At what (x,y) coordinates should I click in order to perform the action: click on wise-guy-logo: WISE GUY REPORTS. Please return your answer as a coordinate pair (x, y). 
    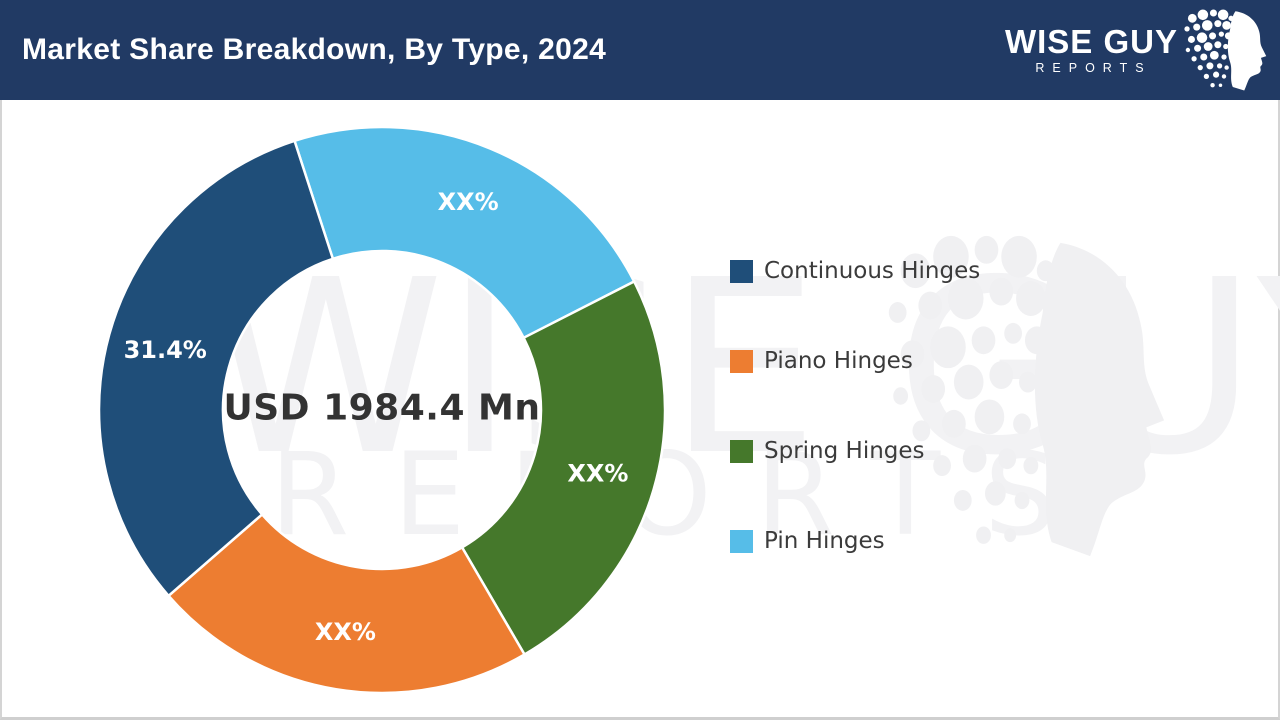
    Looking at the image, I should click on (1136, 50).